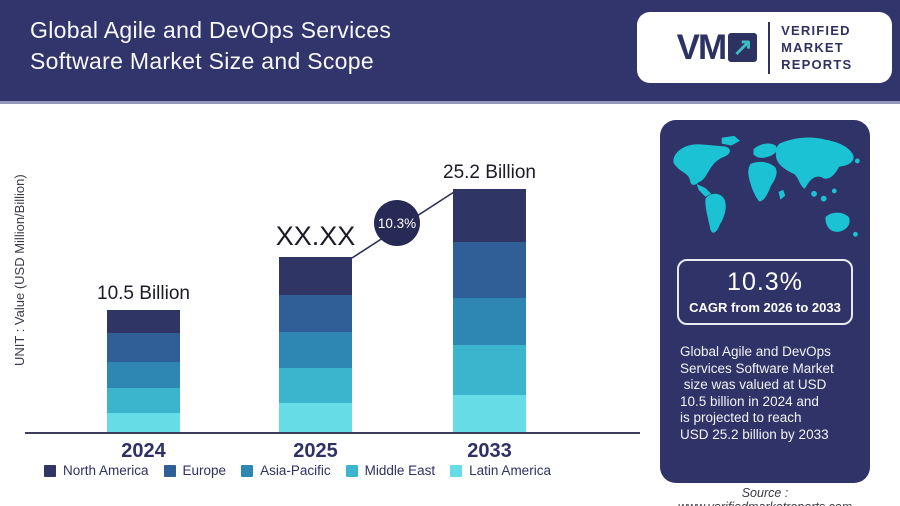 The height and width of the screenshot is (506, 900). I want to click on legend-swatch-asia-pacific, so click(247, 470).